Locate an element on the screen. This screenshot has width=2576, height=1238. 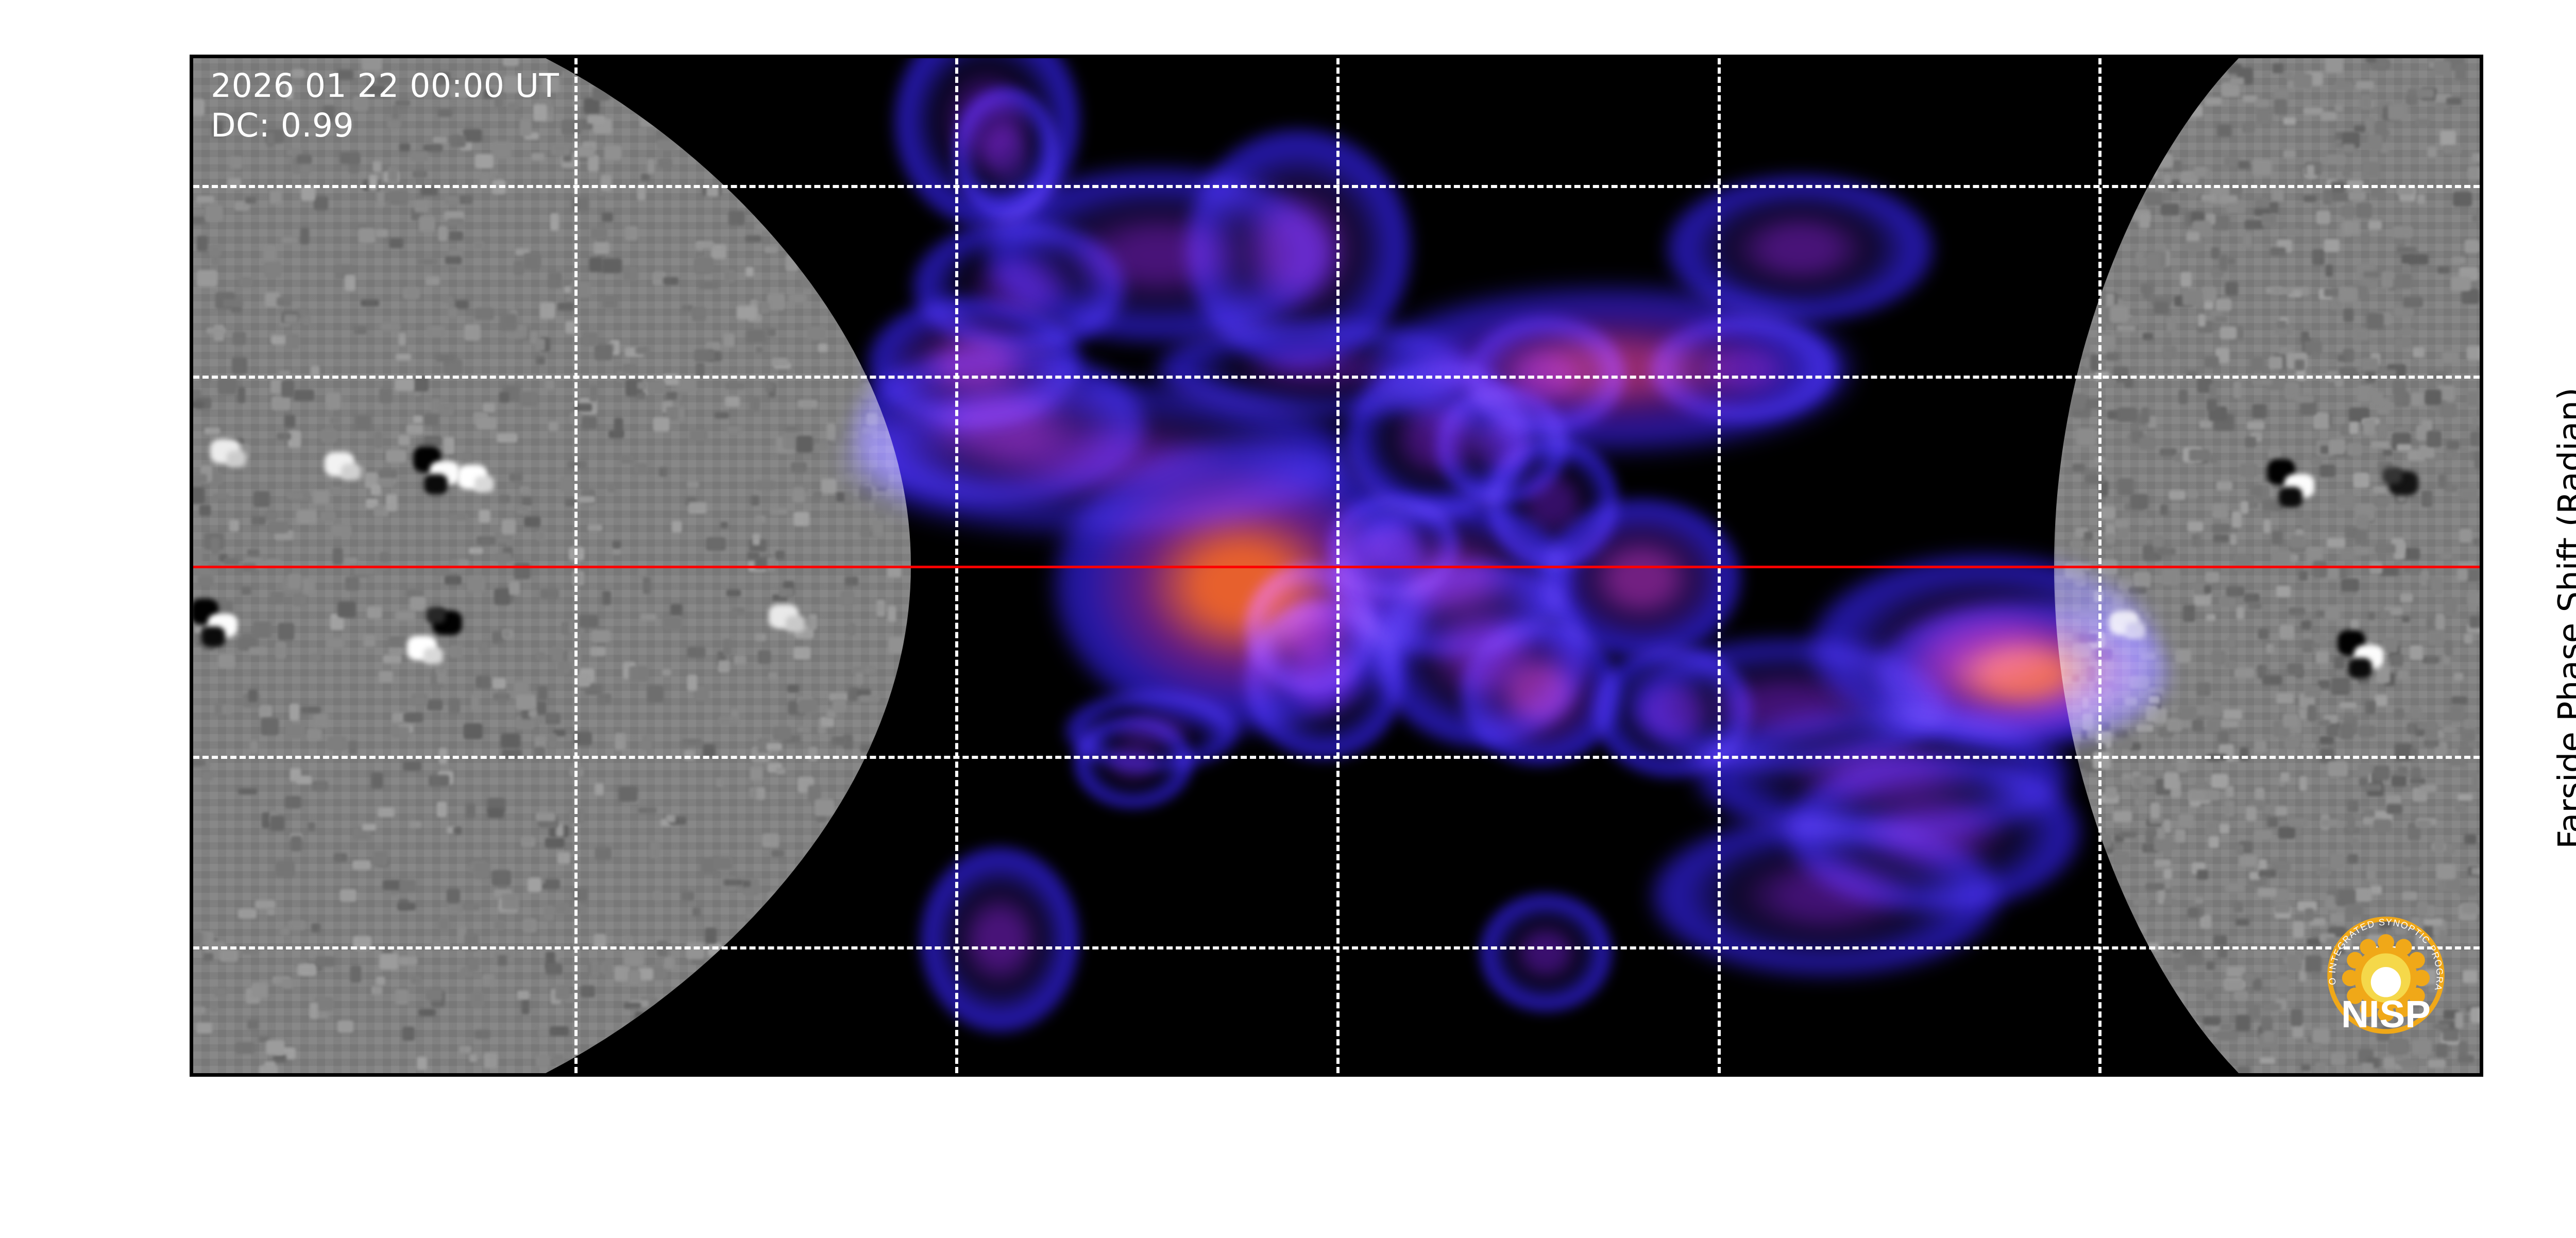
y-axis-tick is located at coordinates (191, 1074).